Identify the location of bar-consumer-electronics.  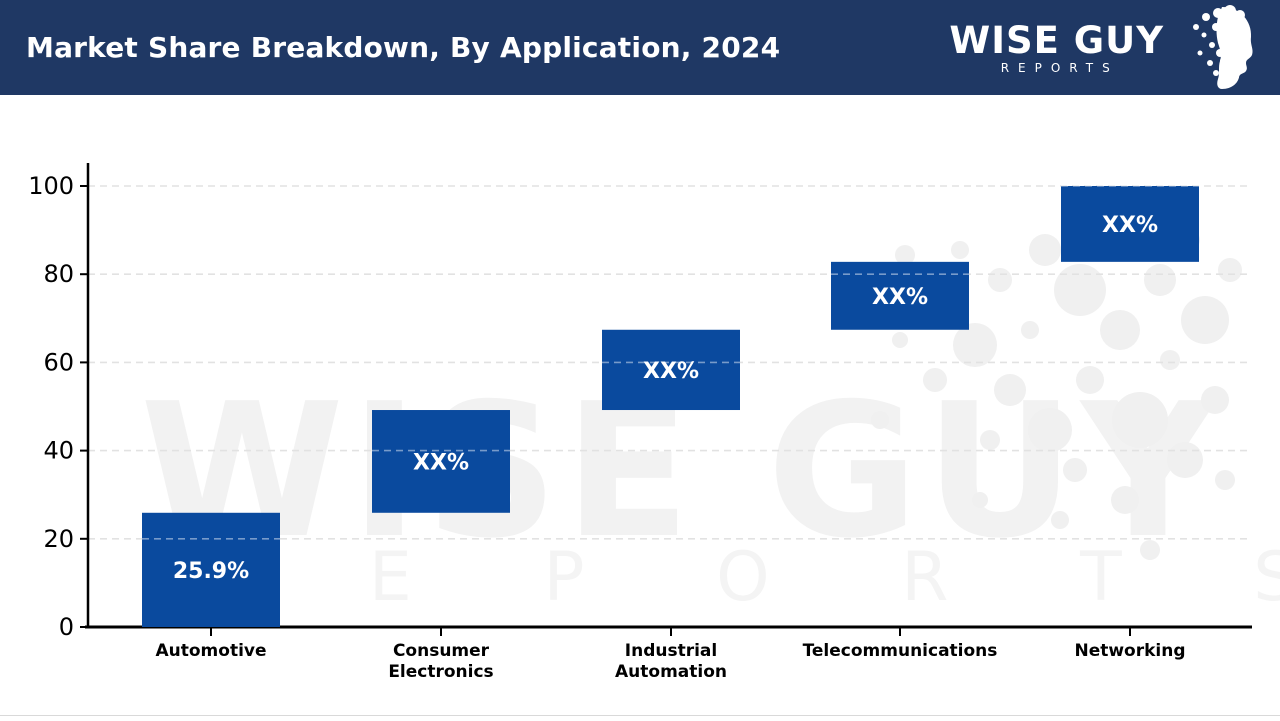
(441, 461).